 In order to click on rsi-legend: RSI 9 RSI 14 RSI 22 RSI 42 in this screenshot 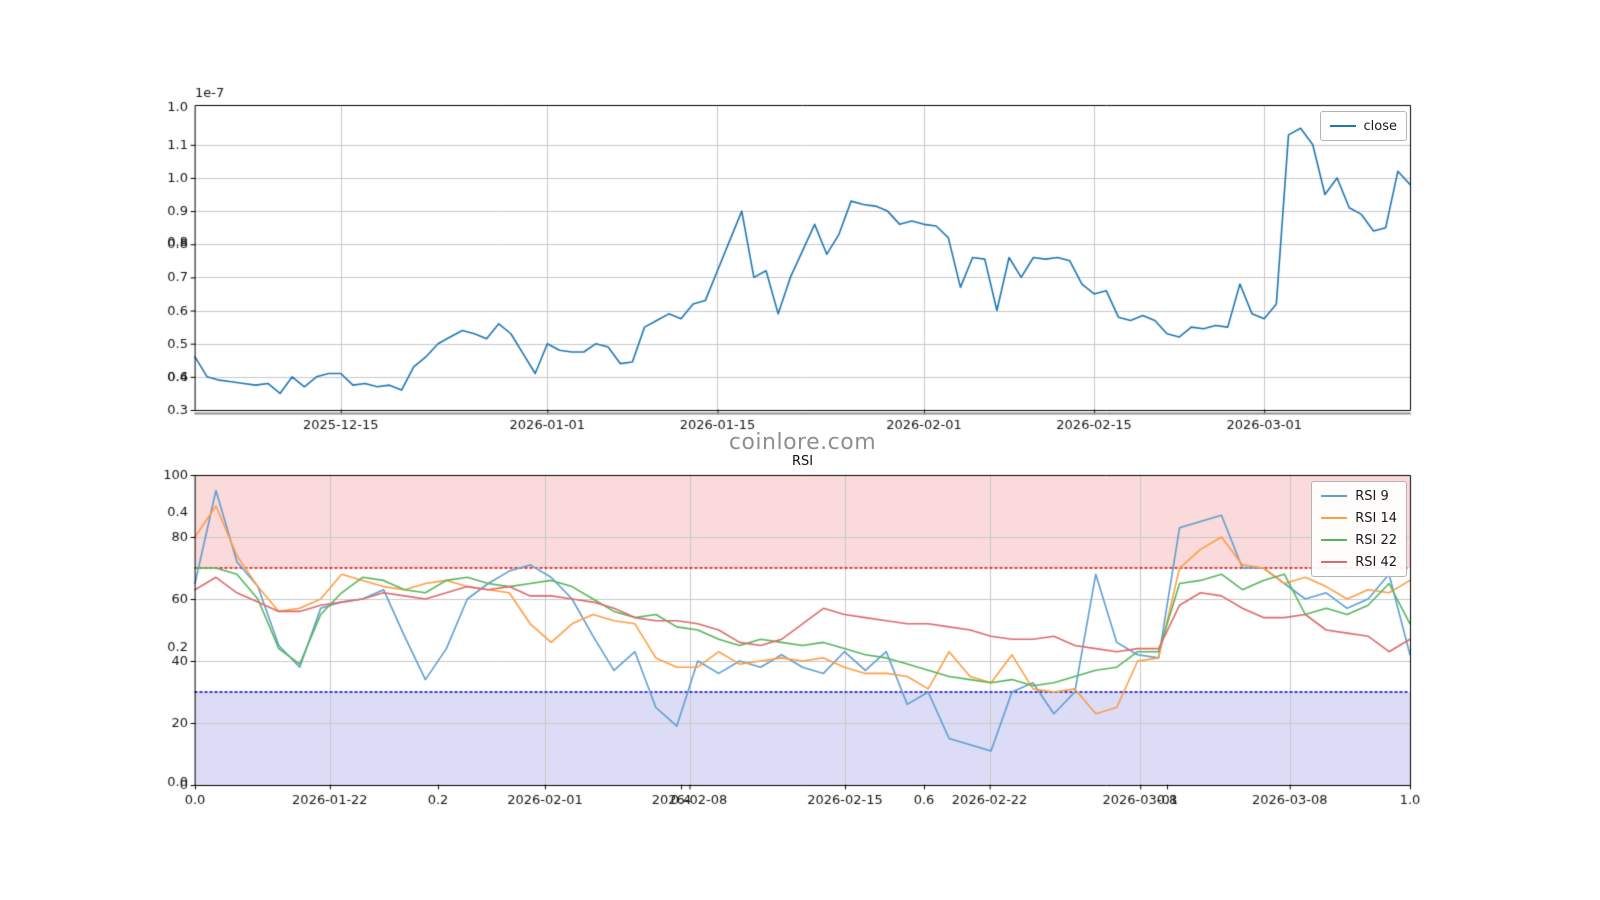, I will do `click(1359, 529)`.